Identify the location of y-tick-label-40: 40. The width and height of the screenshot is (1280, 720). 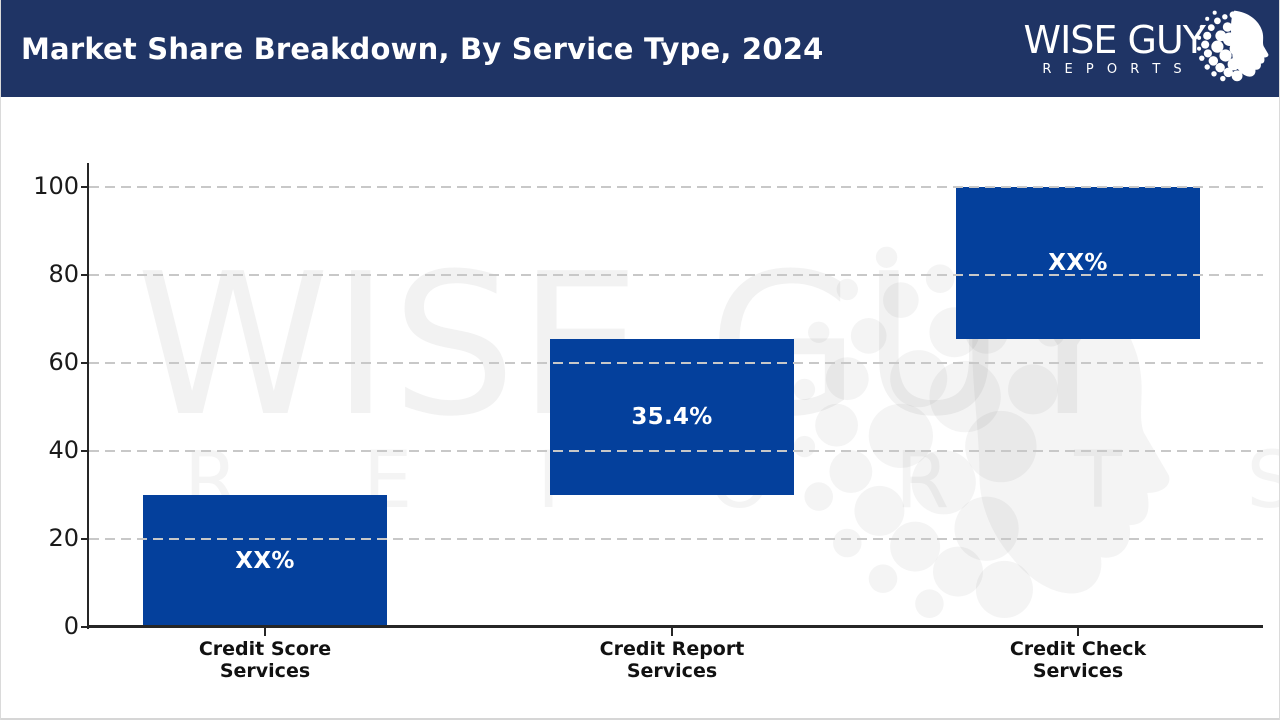
(63, 450).